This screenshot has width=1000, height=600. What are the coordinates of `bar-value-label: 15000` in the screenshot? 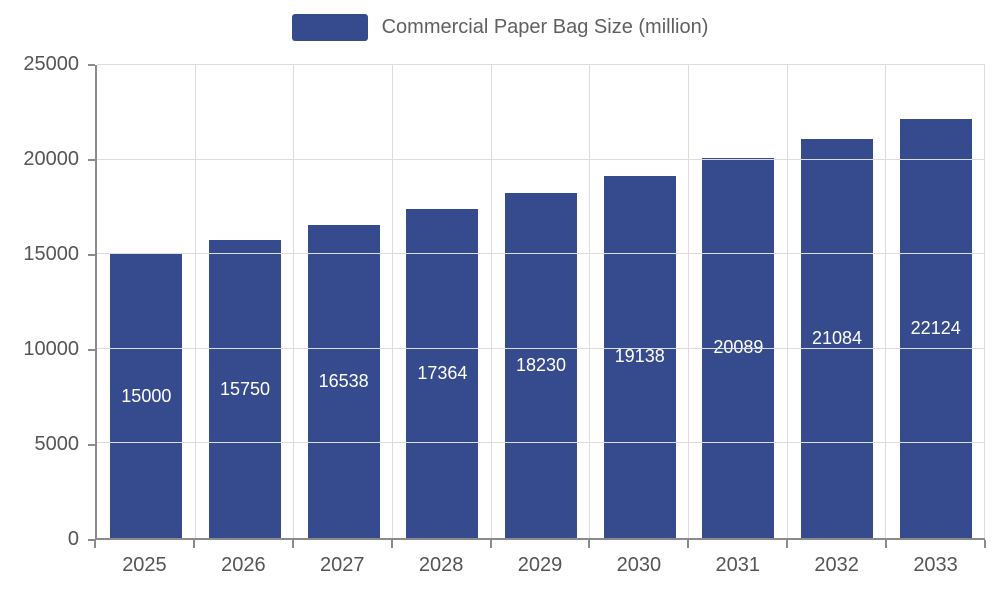 It's located at (146, 395).